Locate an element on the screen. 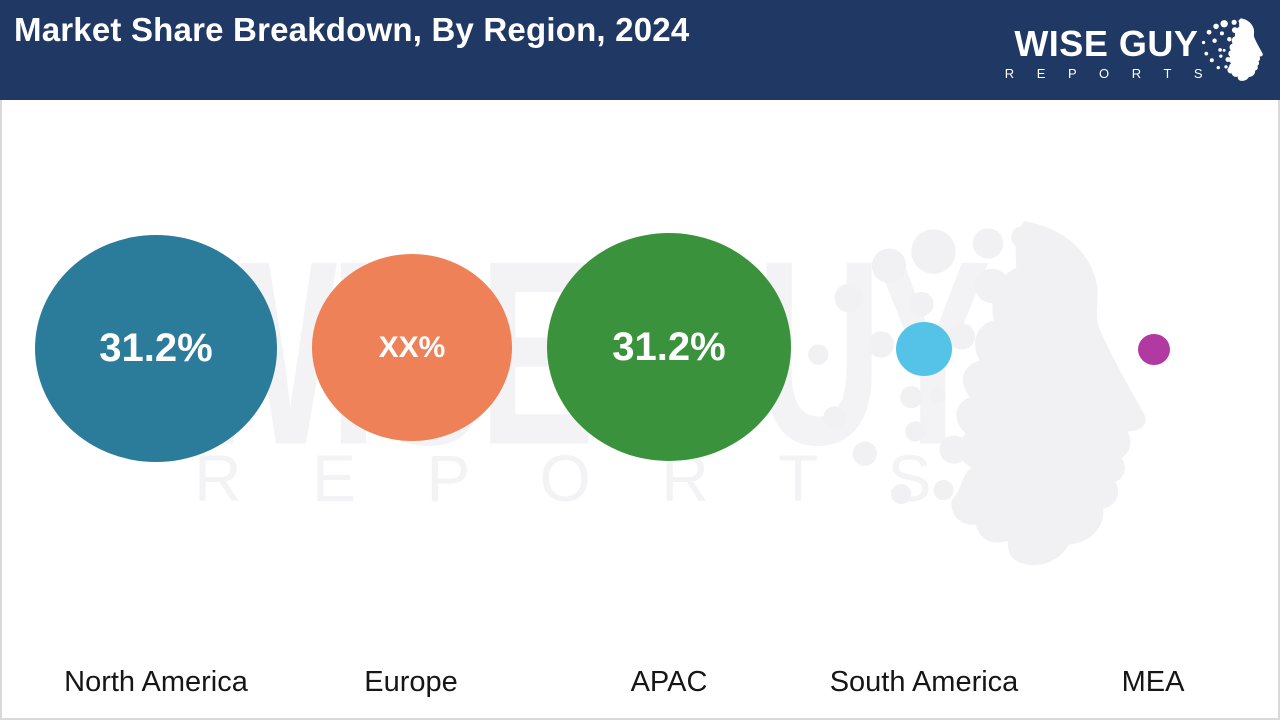 Image resolution: width=1280 pixels, height=720 pixels. bubble-value-apac: 31.2% is located at coordinates (669, 346).